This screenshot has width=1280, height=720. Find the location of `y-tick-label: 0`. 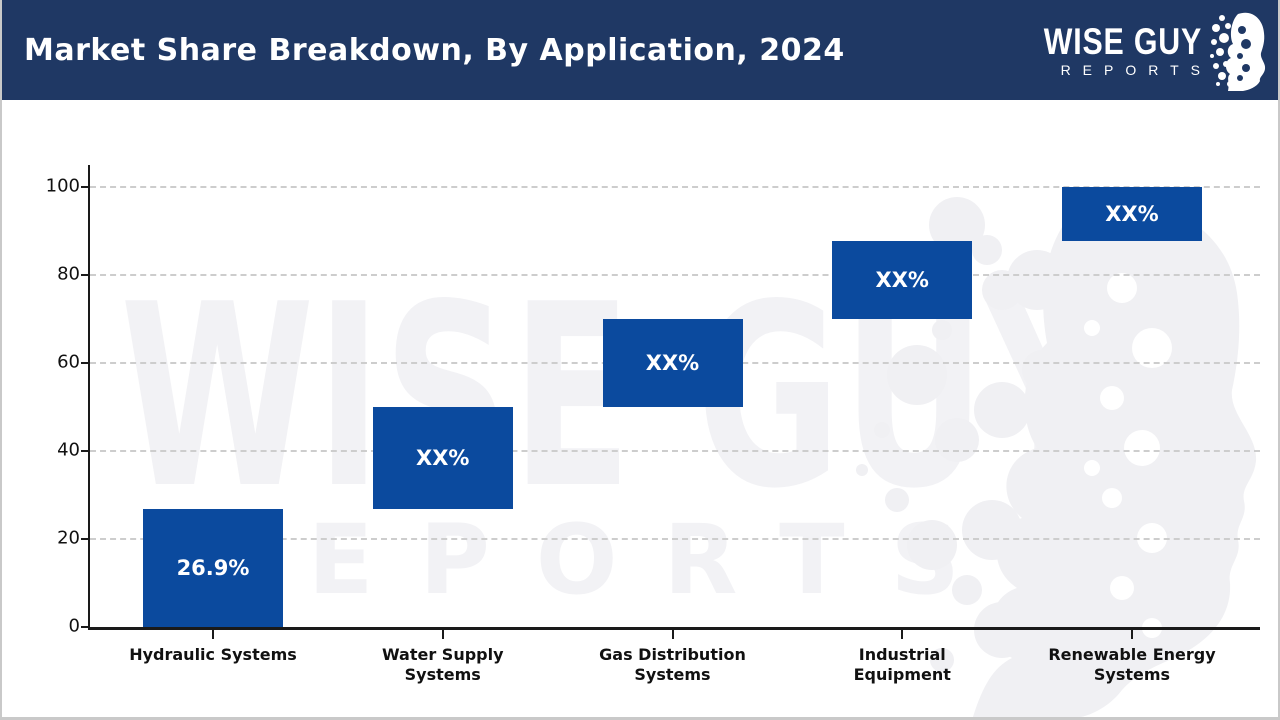

y-tick-label: 0 is located at coordinates (74, 626).